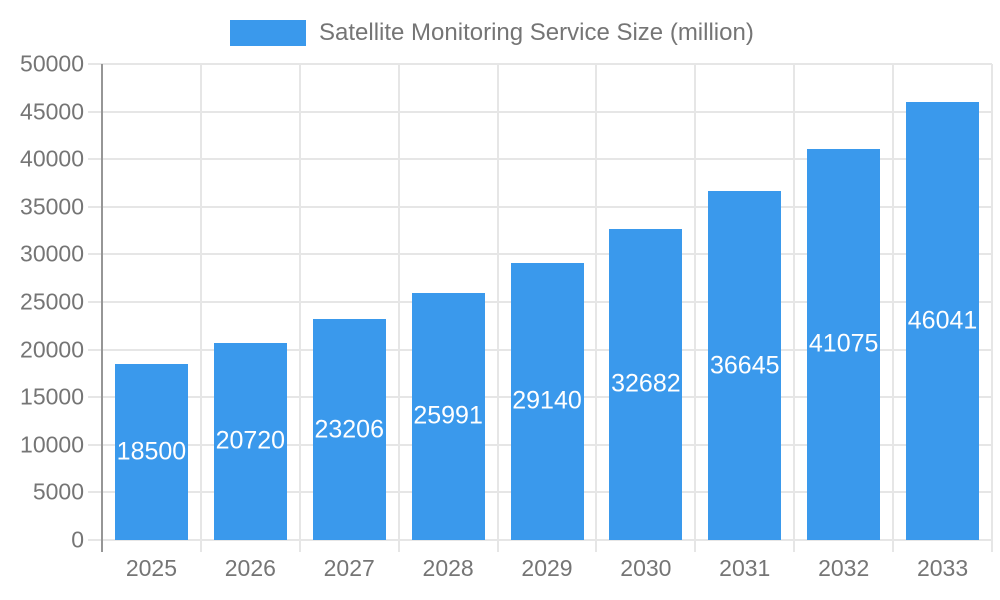  I want to click on x-tick-label: 2030, so click(646, 568).